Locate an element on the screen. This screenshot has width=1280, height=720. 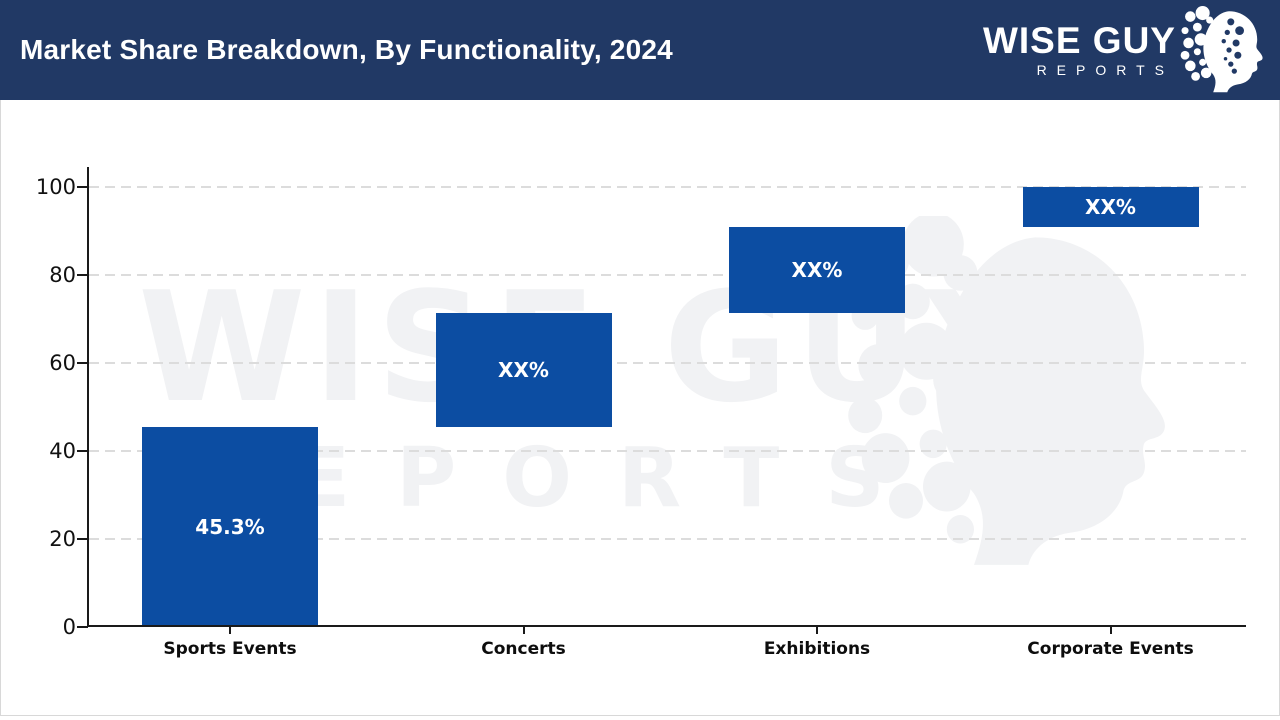
bar-exhibitions: XX% is located at coordinates (817, 270).